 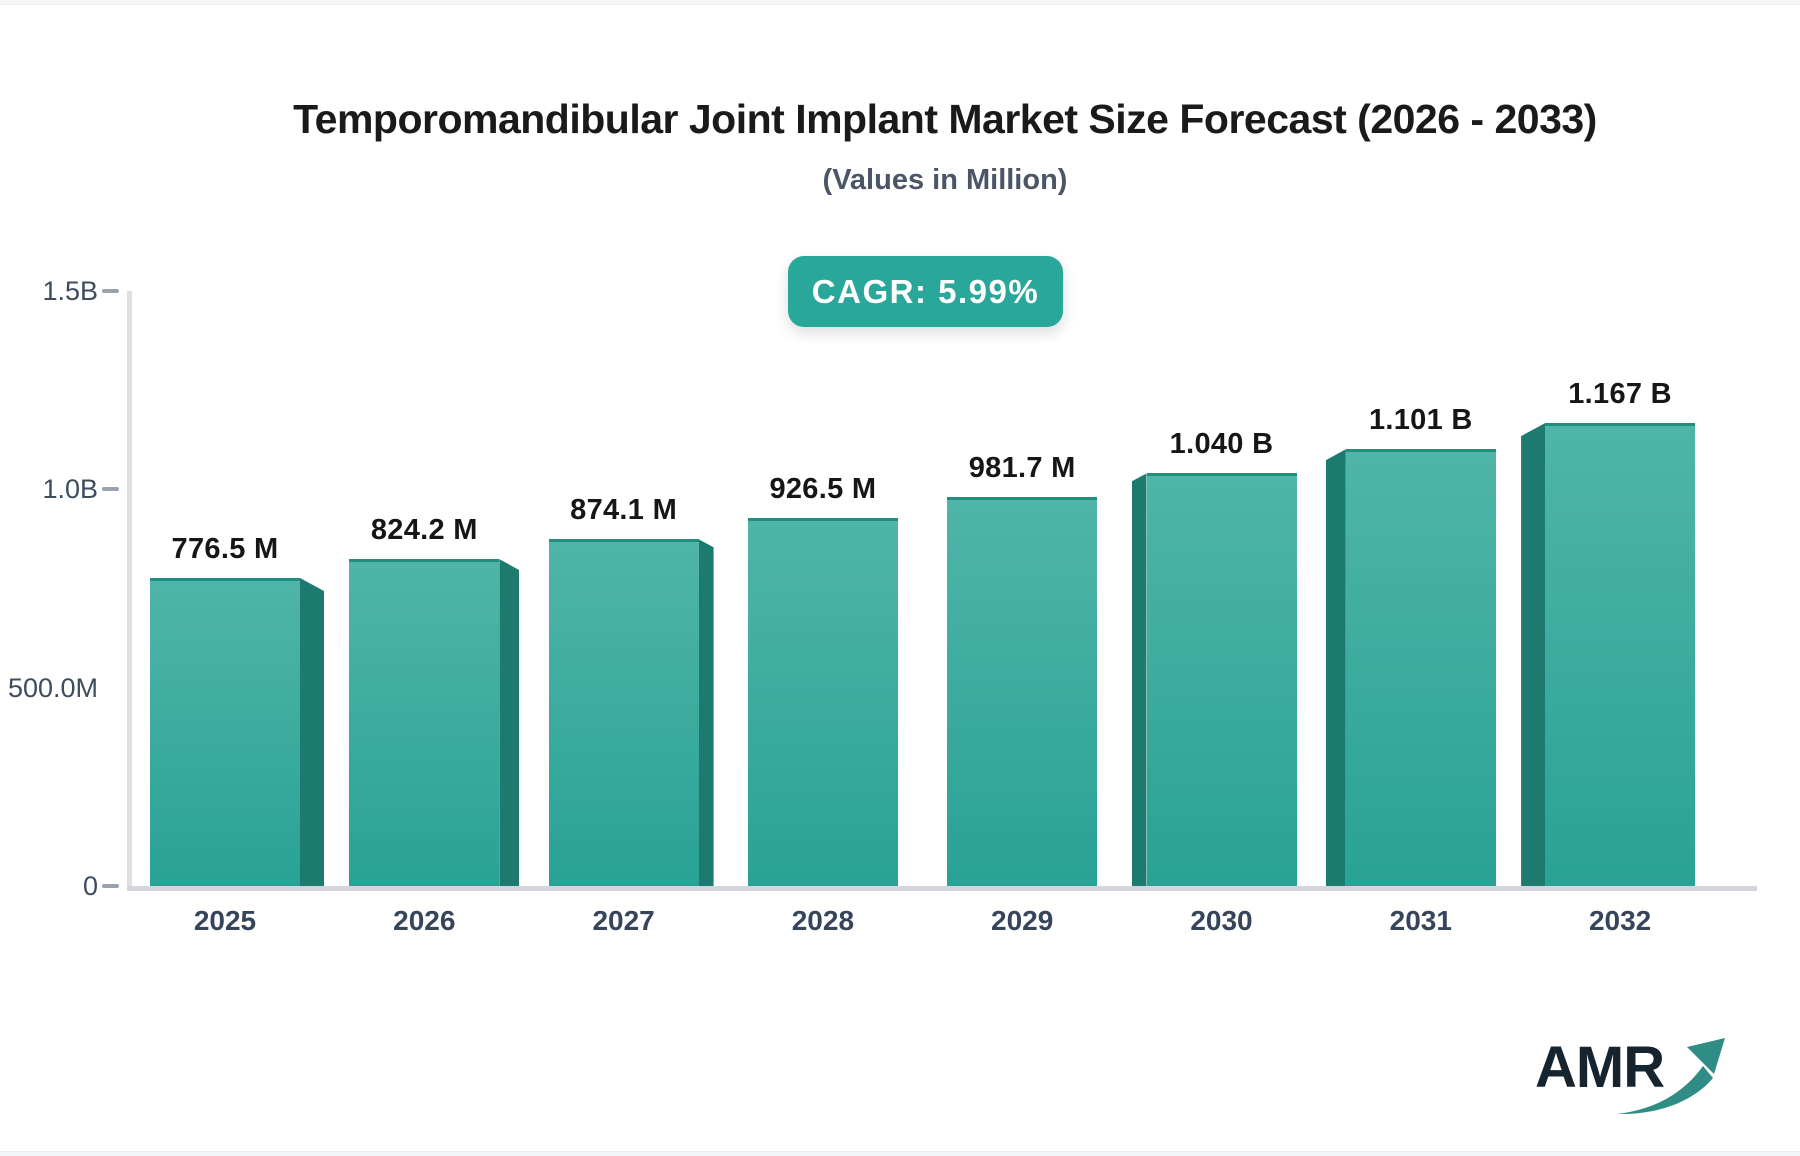 What do you see at coordinates (70, 489) in the screenshot?
I see `y-axis-label: 1.0B` at bounding box center [70, 489].